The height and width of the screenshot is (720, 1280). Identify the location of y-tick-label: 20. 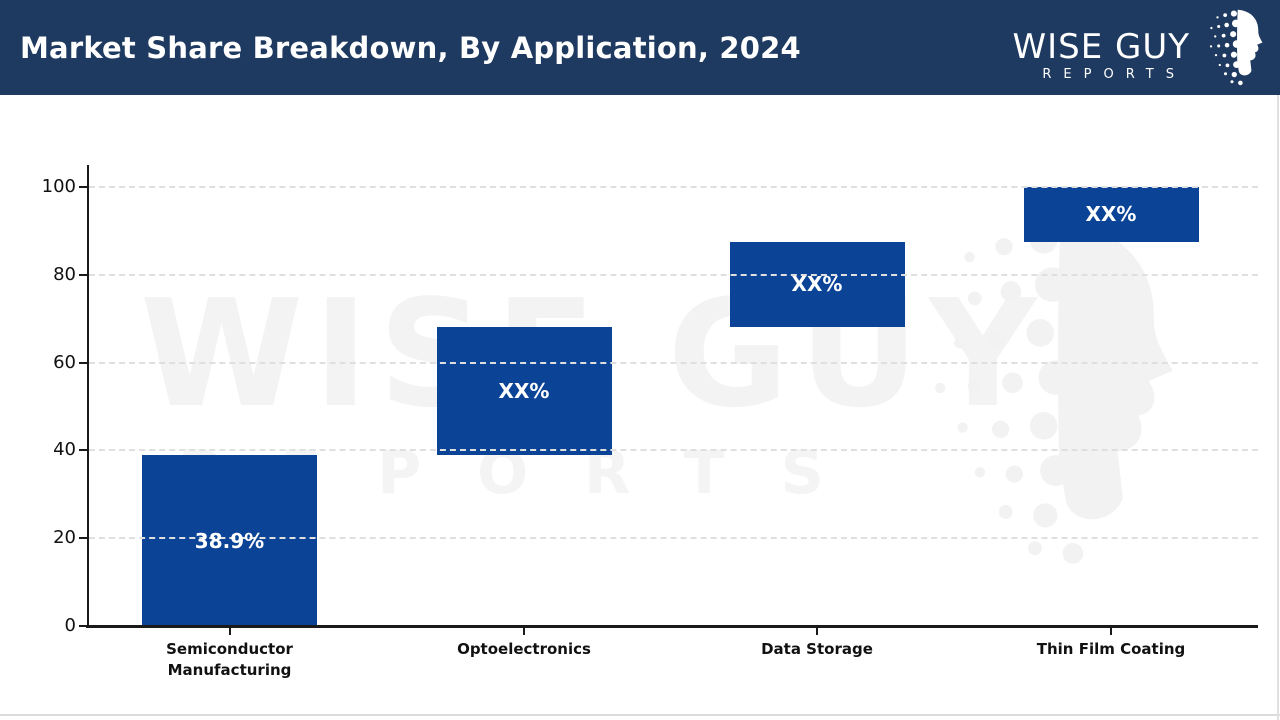
(64, 538).